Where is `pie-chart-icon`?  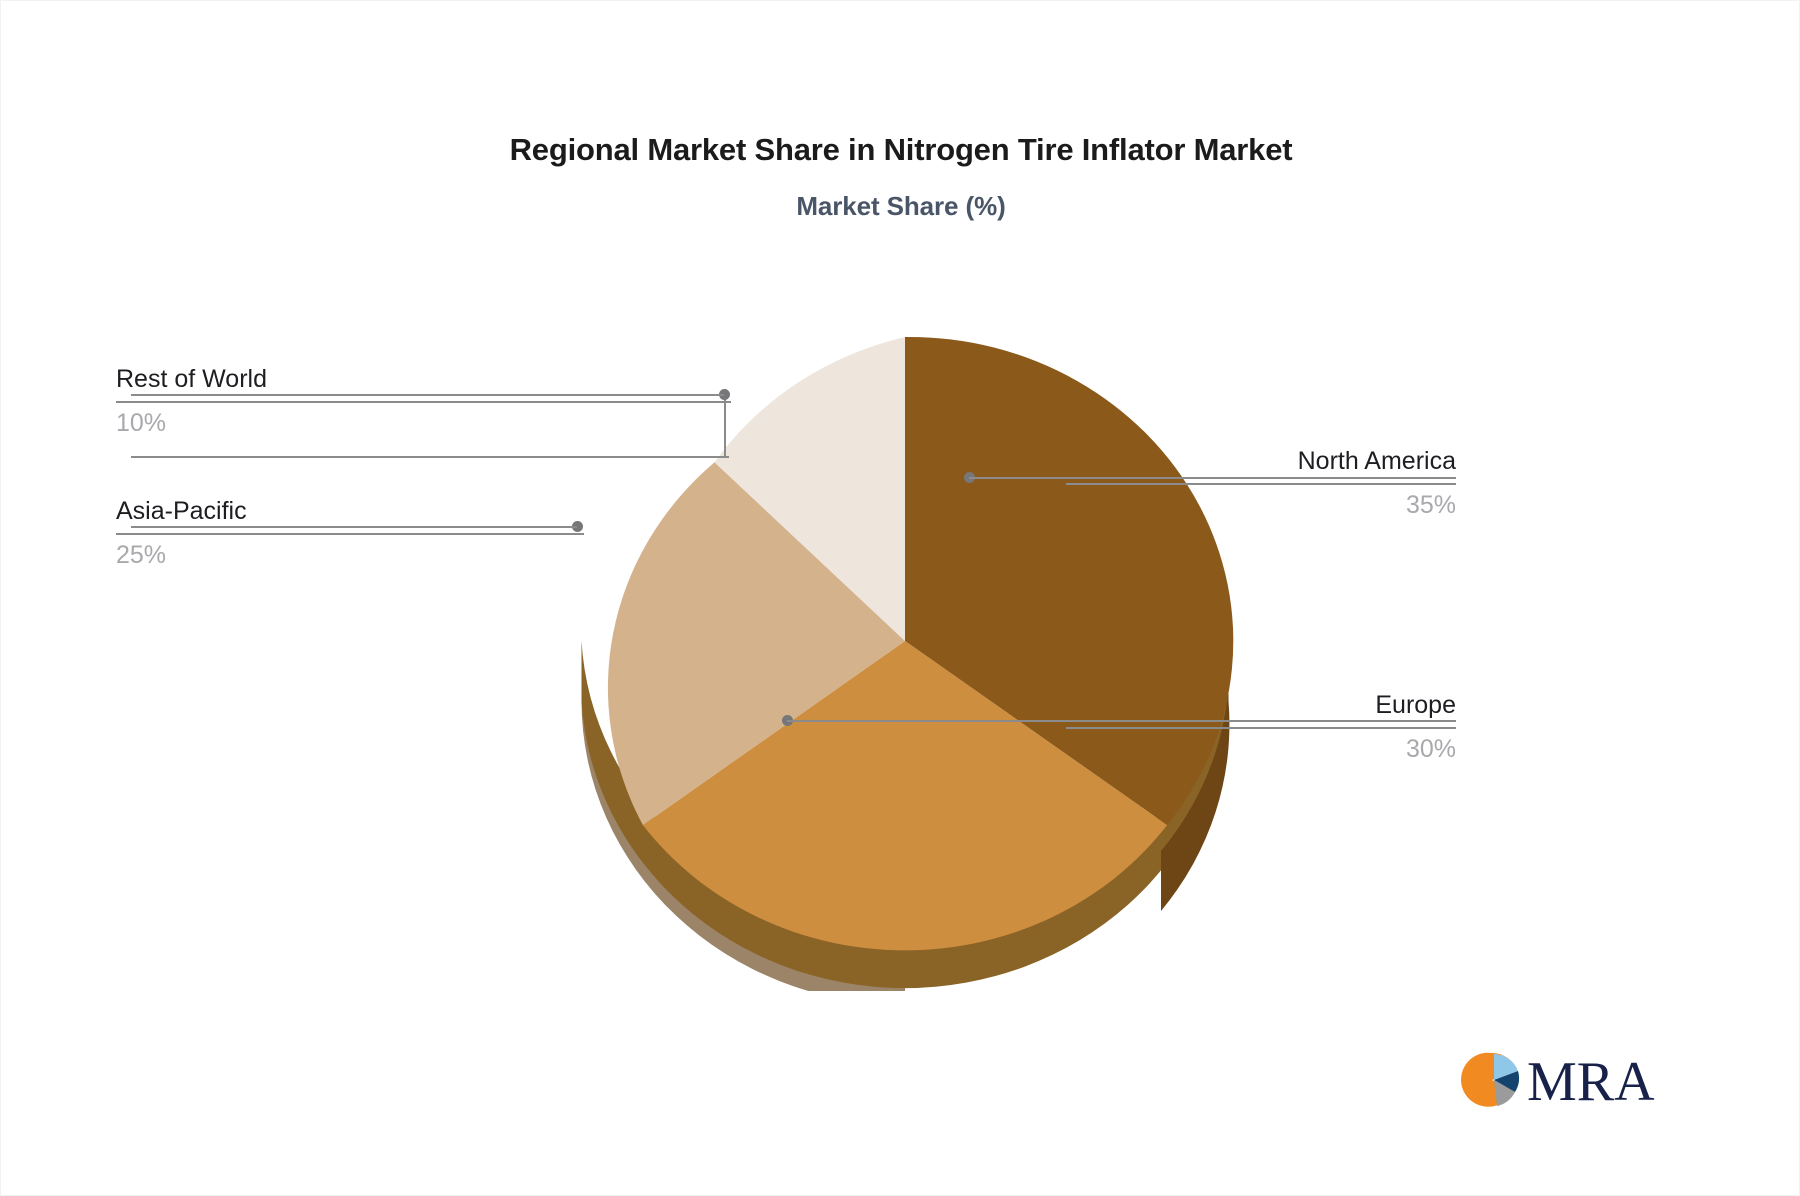 pie-chart-icon is located at coordinates (1490, 1079).